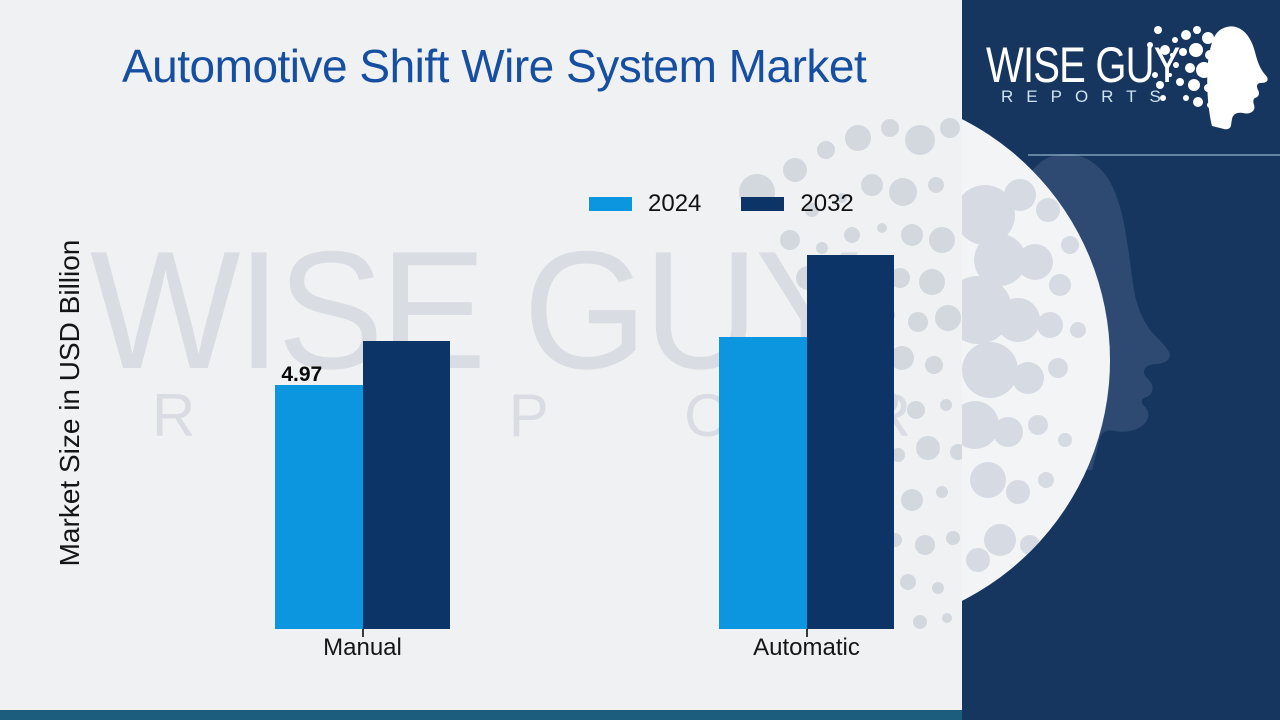 This screenshot has height=720, width=1280. I want to click on legend-item-2024: 2024, so click(645, 204).